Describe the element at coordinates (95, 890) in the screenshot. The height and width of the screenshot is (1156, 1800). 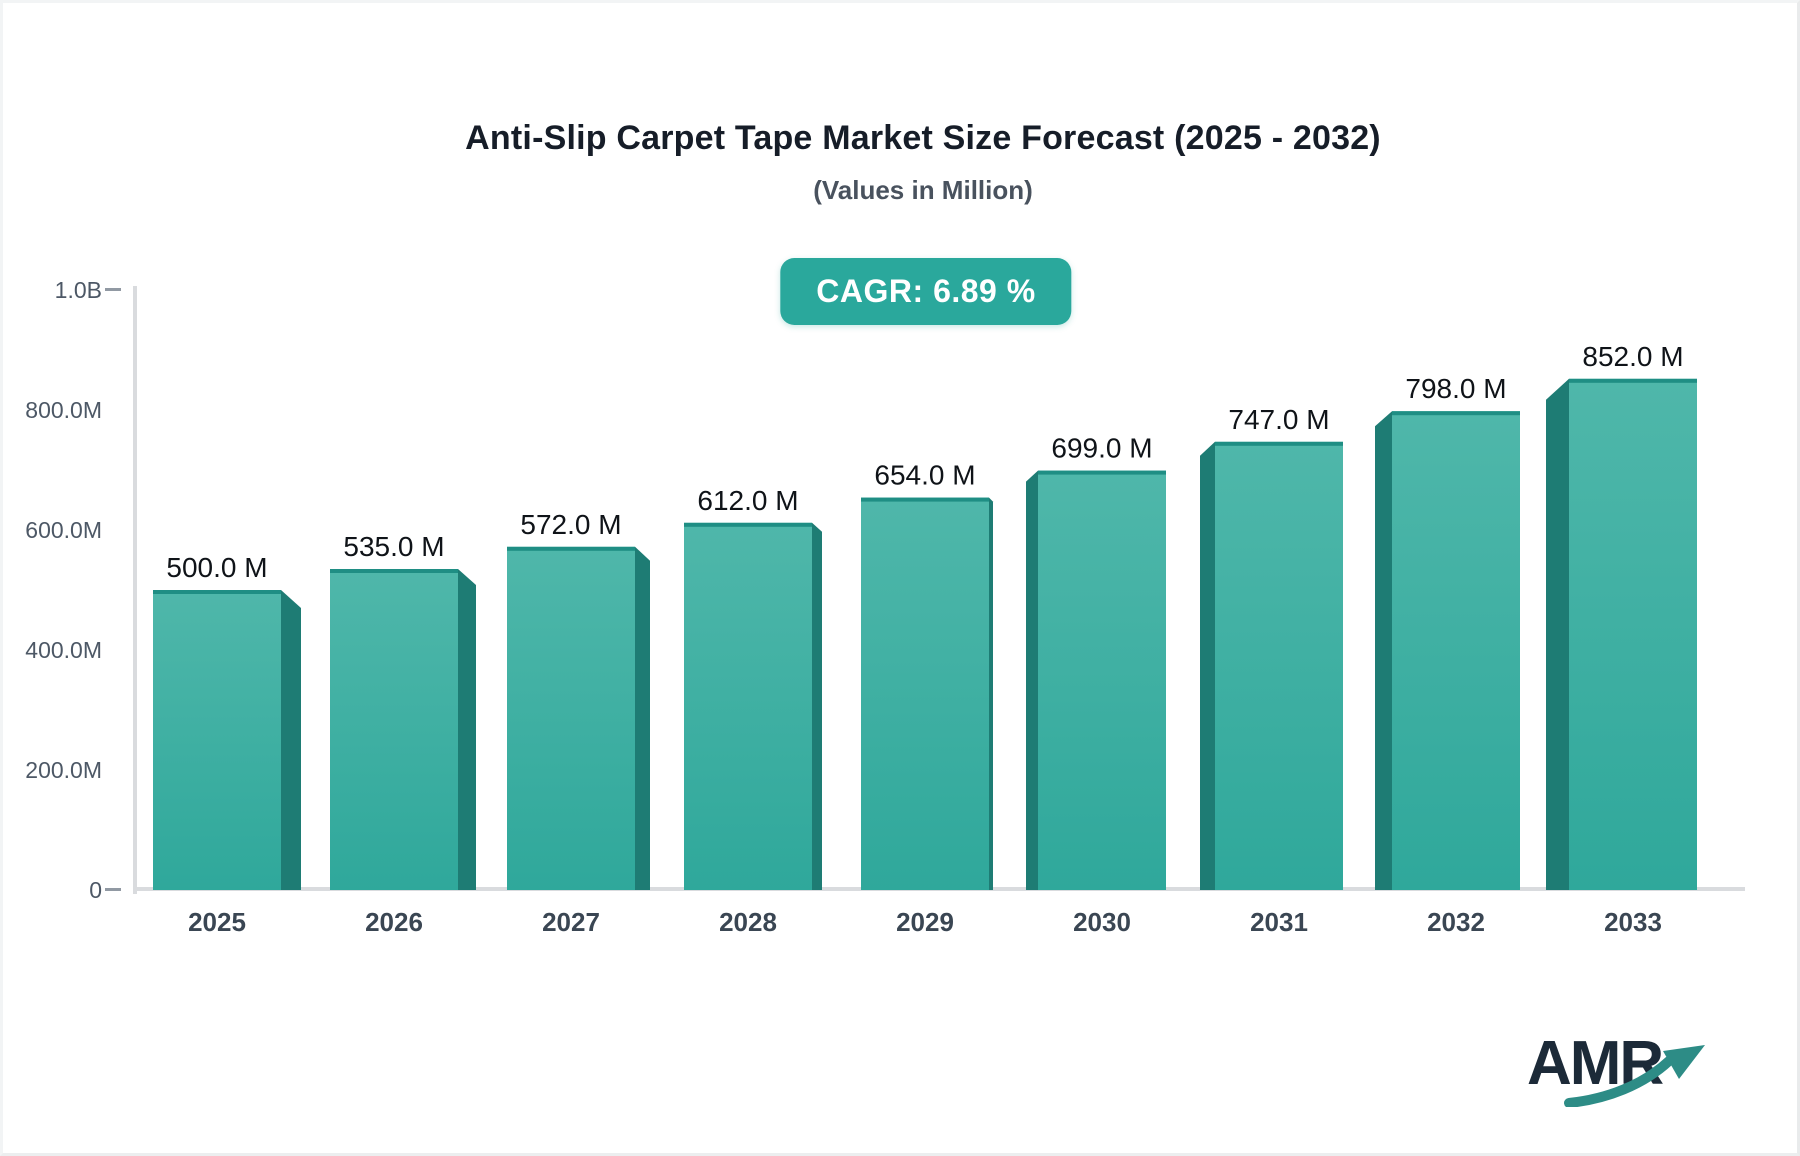
I see `y-axis-label: 0` at that location.